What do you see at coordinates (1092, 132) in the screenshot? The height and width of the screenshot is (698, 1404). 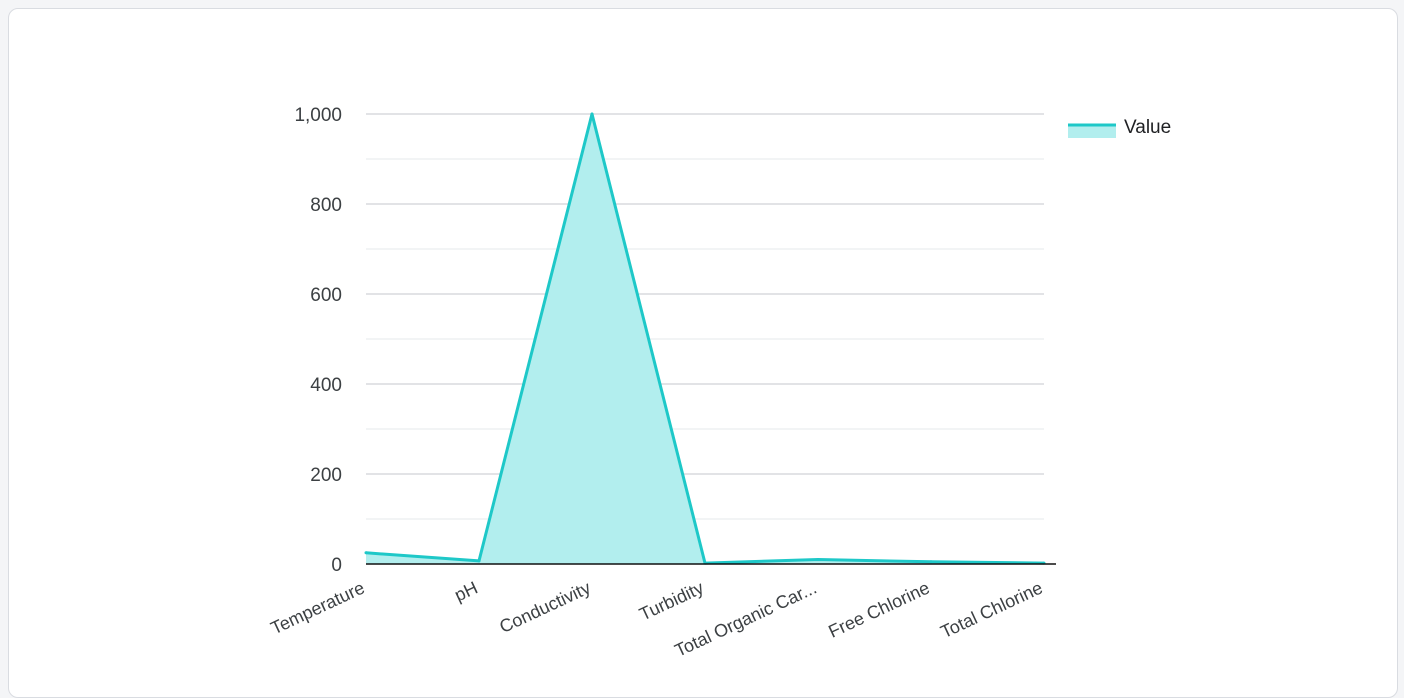 I see `legend-swatch` at bounding box center [1092, 132].